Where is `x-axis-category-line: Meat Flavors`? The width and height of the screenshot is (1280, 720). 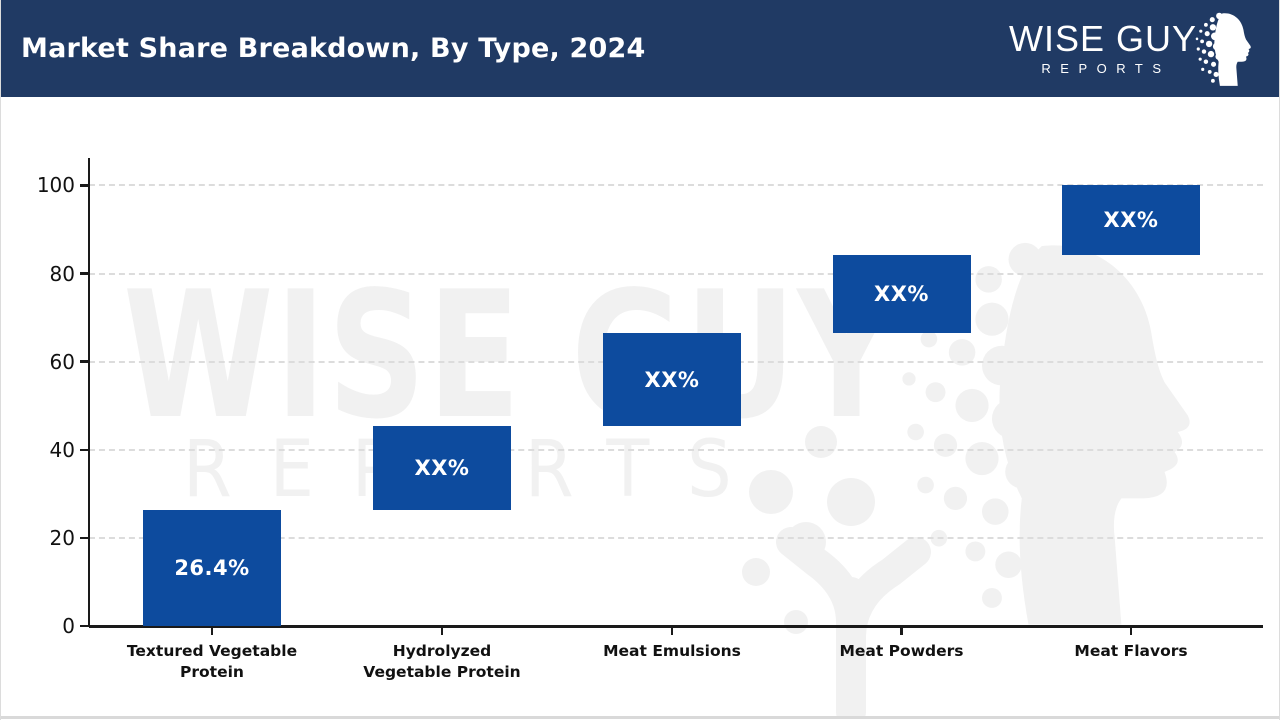
x-axis-category-line: Meat Flavors is located at coordinates (1131, 651).